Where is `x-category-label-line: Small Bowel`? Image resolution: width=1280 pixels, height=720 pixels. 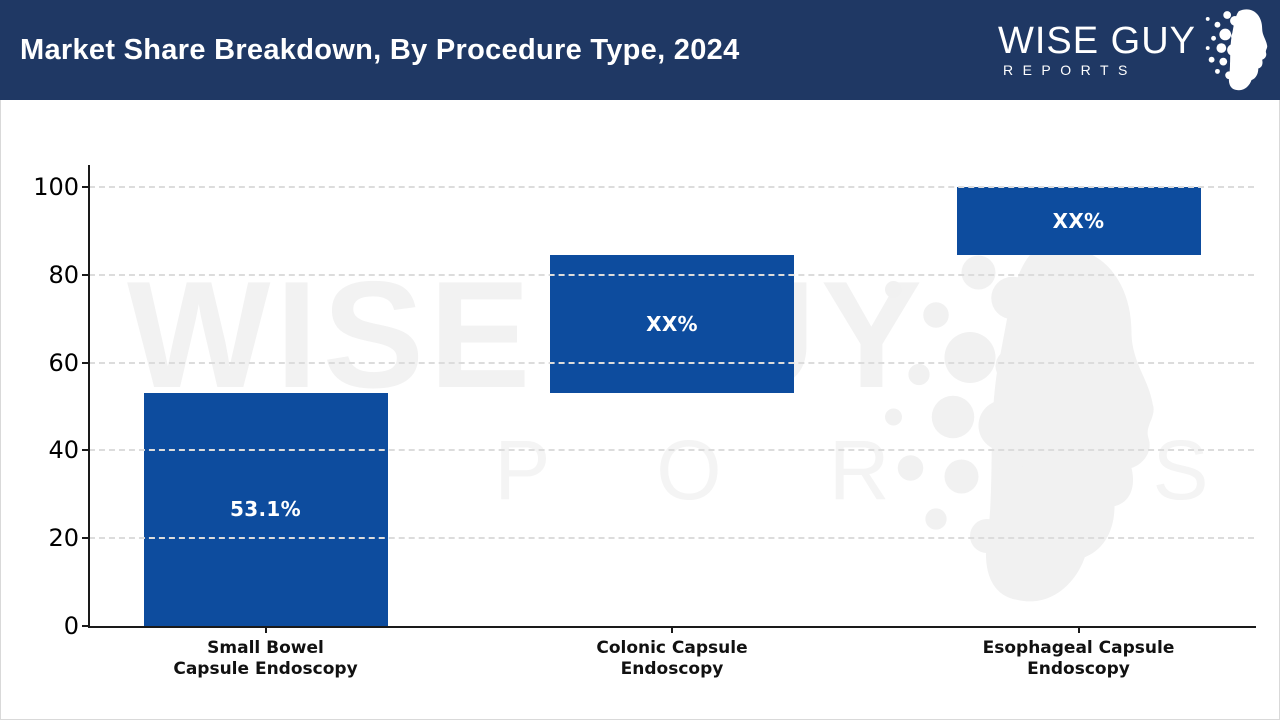 x-category-label-line: Small Bowel is located at coordinates (265, 648).